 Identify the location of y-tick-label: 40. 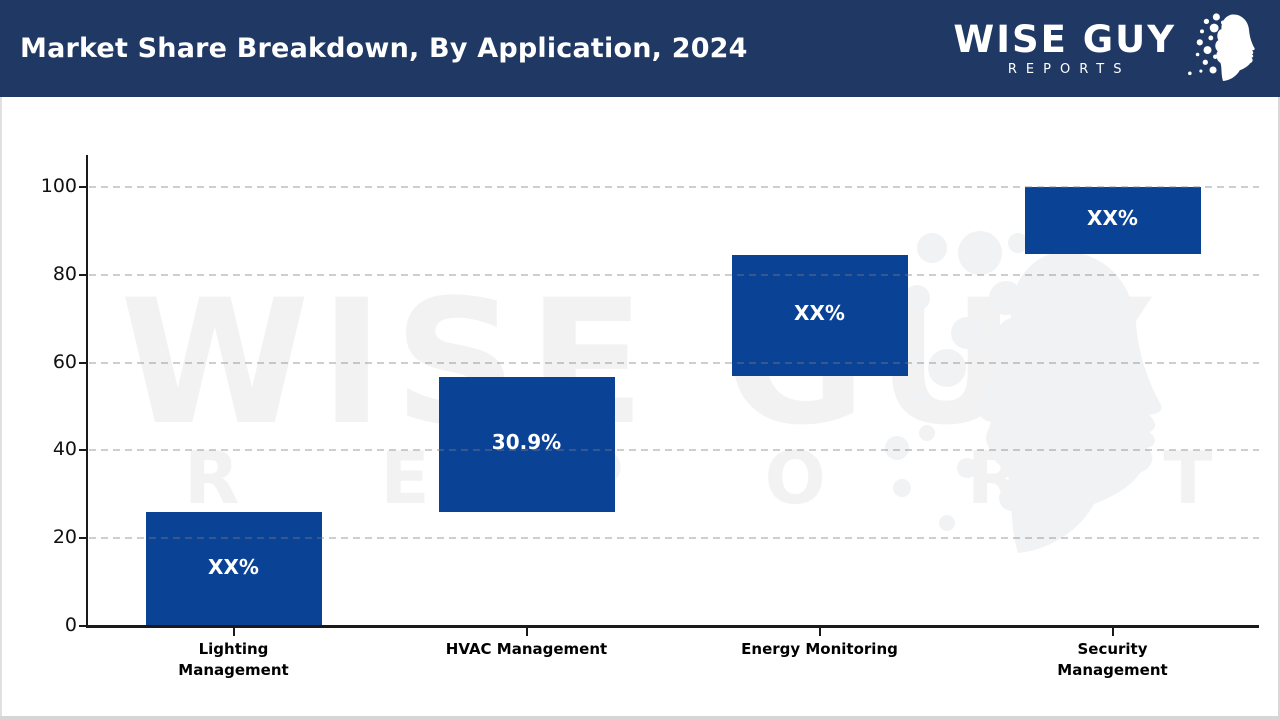
(64, 449).